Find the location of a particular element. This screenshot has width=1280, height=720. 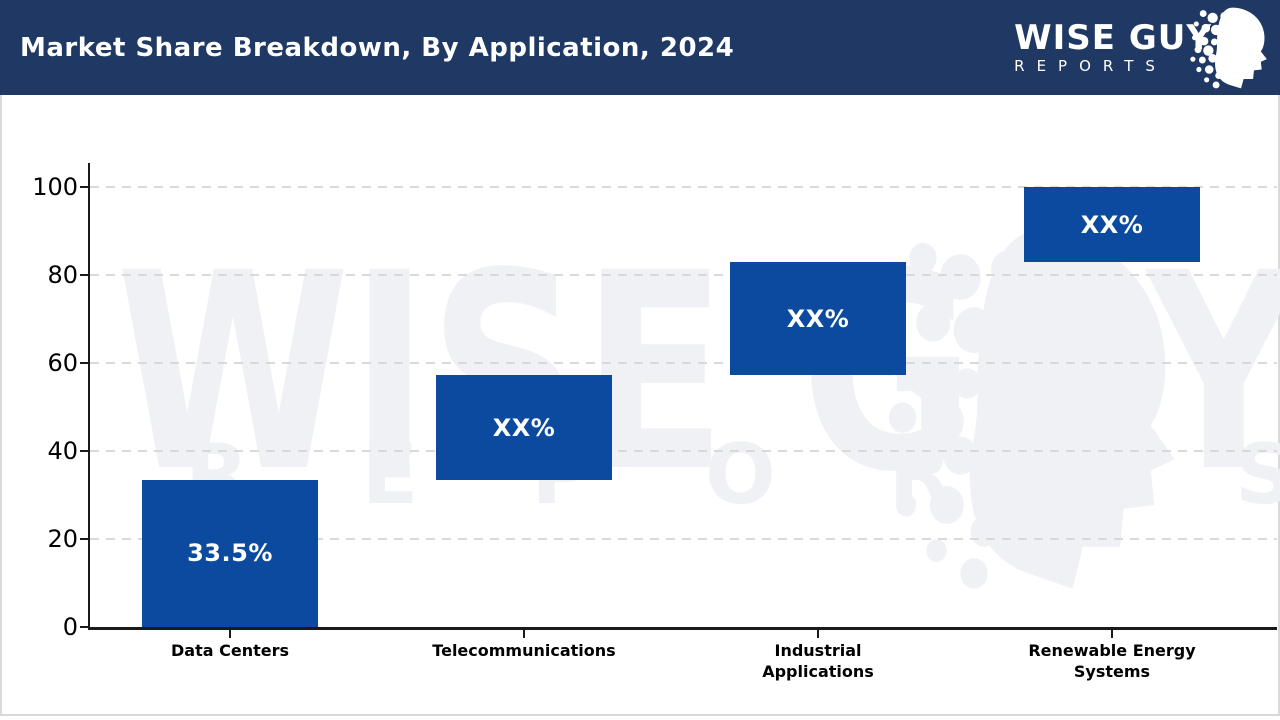

y-tick-label: 100 is located at coordinates (55, 187).